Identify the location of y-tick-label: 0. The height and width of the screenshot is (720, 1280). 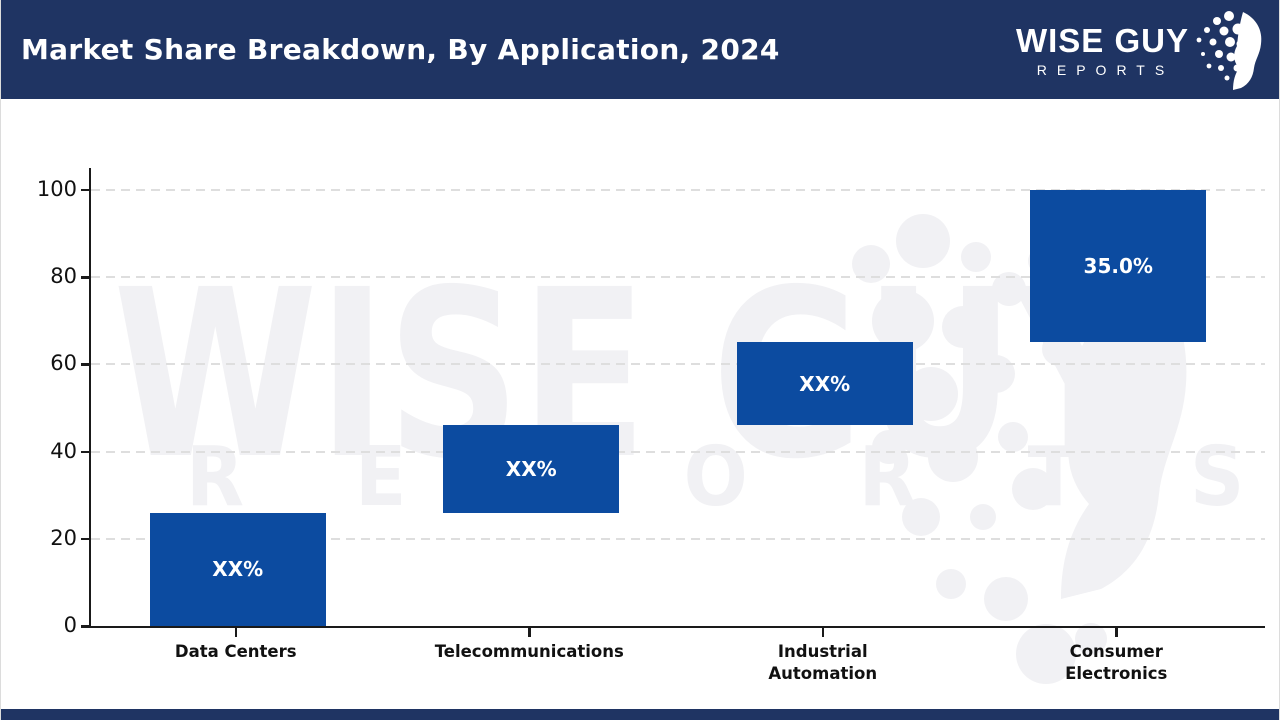
(70, 625).